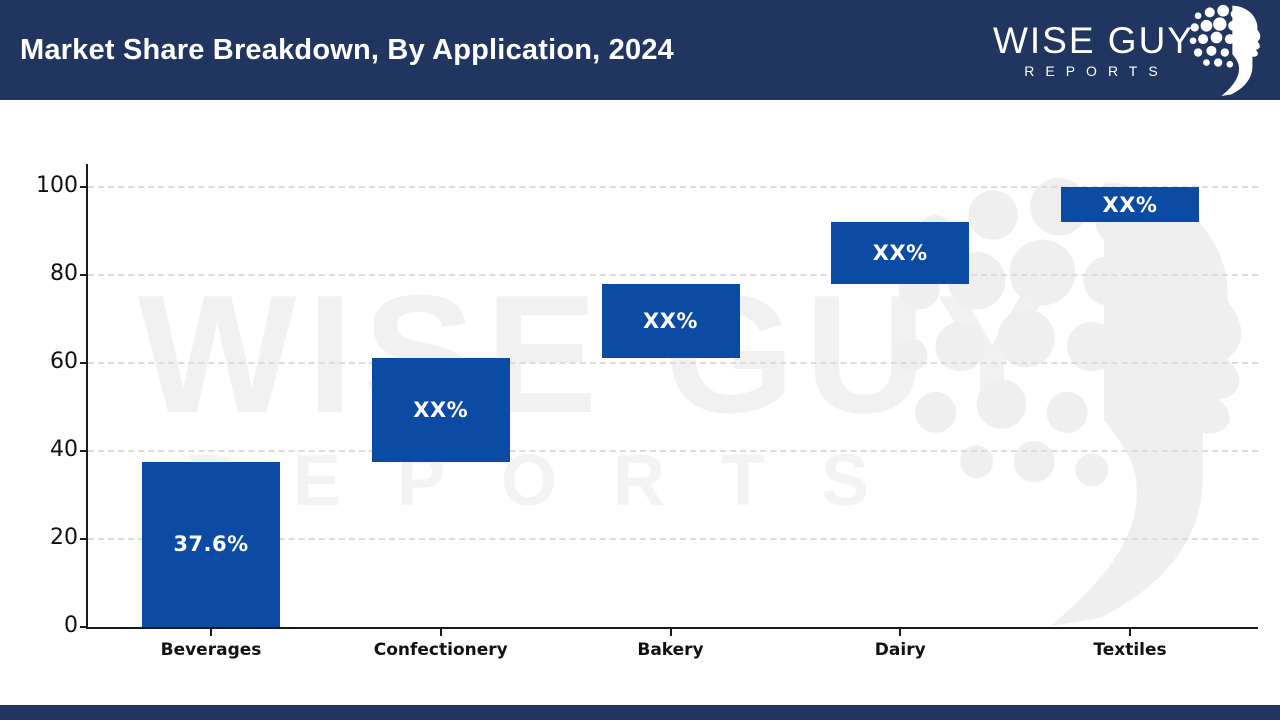  What do you see at coordinates (1225, 50) in the screenshot?
I see `logo-head-icon` at bounding box center [1225, 50].